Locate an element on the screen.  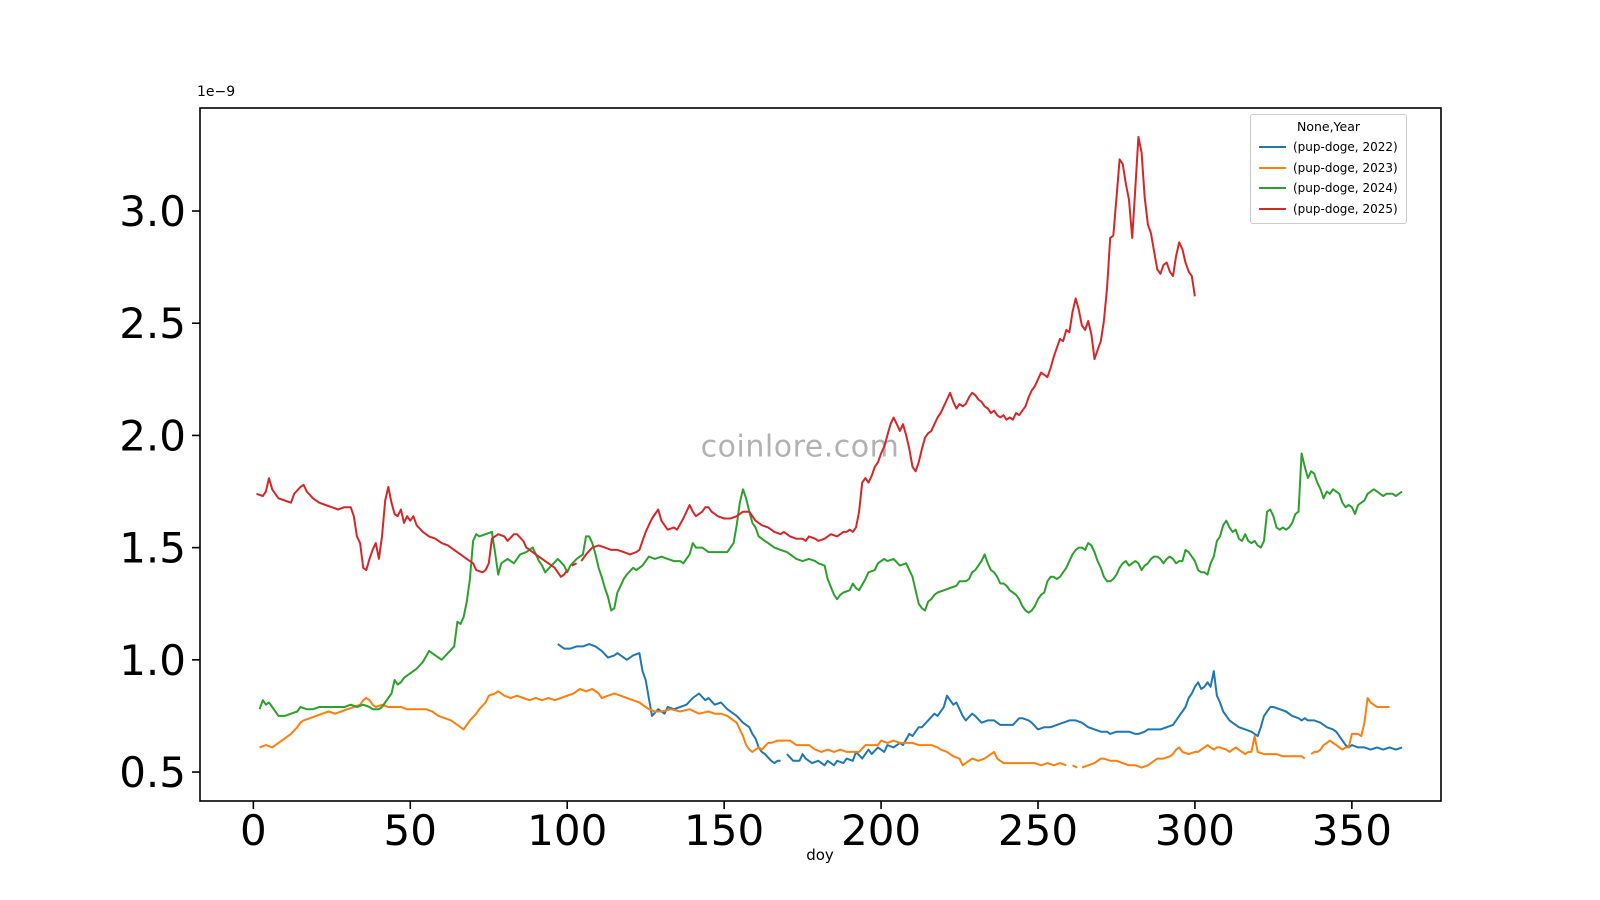
legend-line-swatch-2023 is located at coordinates (1272, 167).